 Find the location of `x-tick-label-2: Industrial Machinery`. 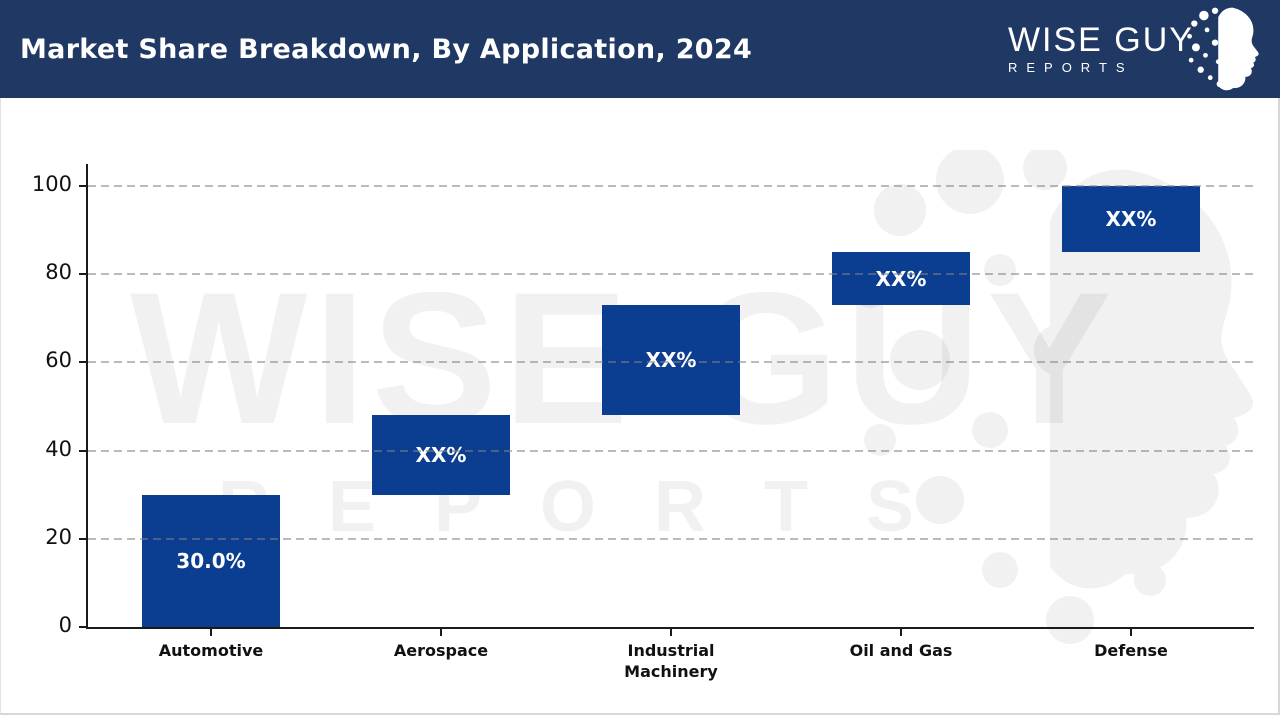

x-tick-label-2: Industrial Machinery is located at coordinates (671, 661).